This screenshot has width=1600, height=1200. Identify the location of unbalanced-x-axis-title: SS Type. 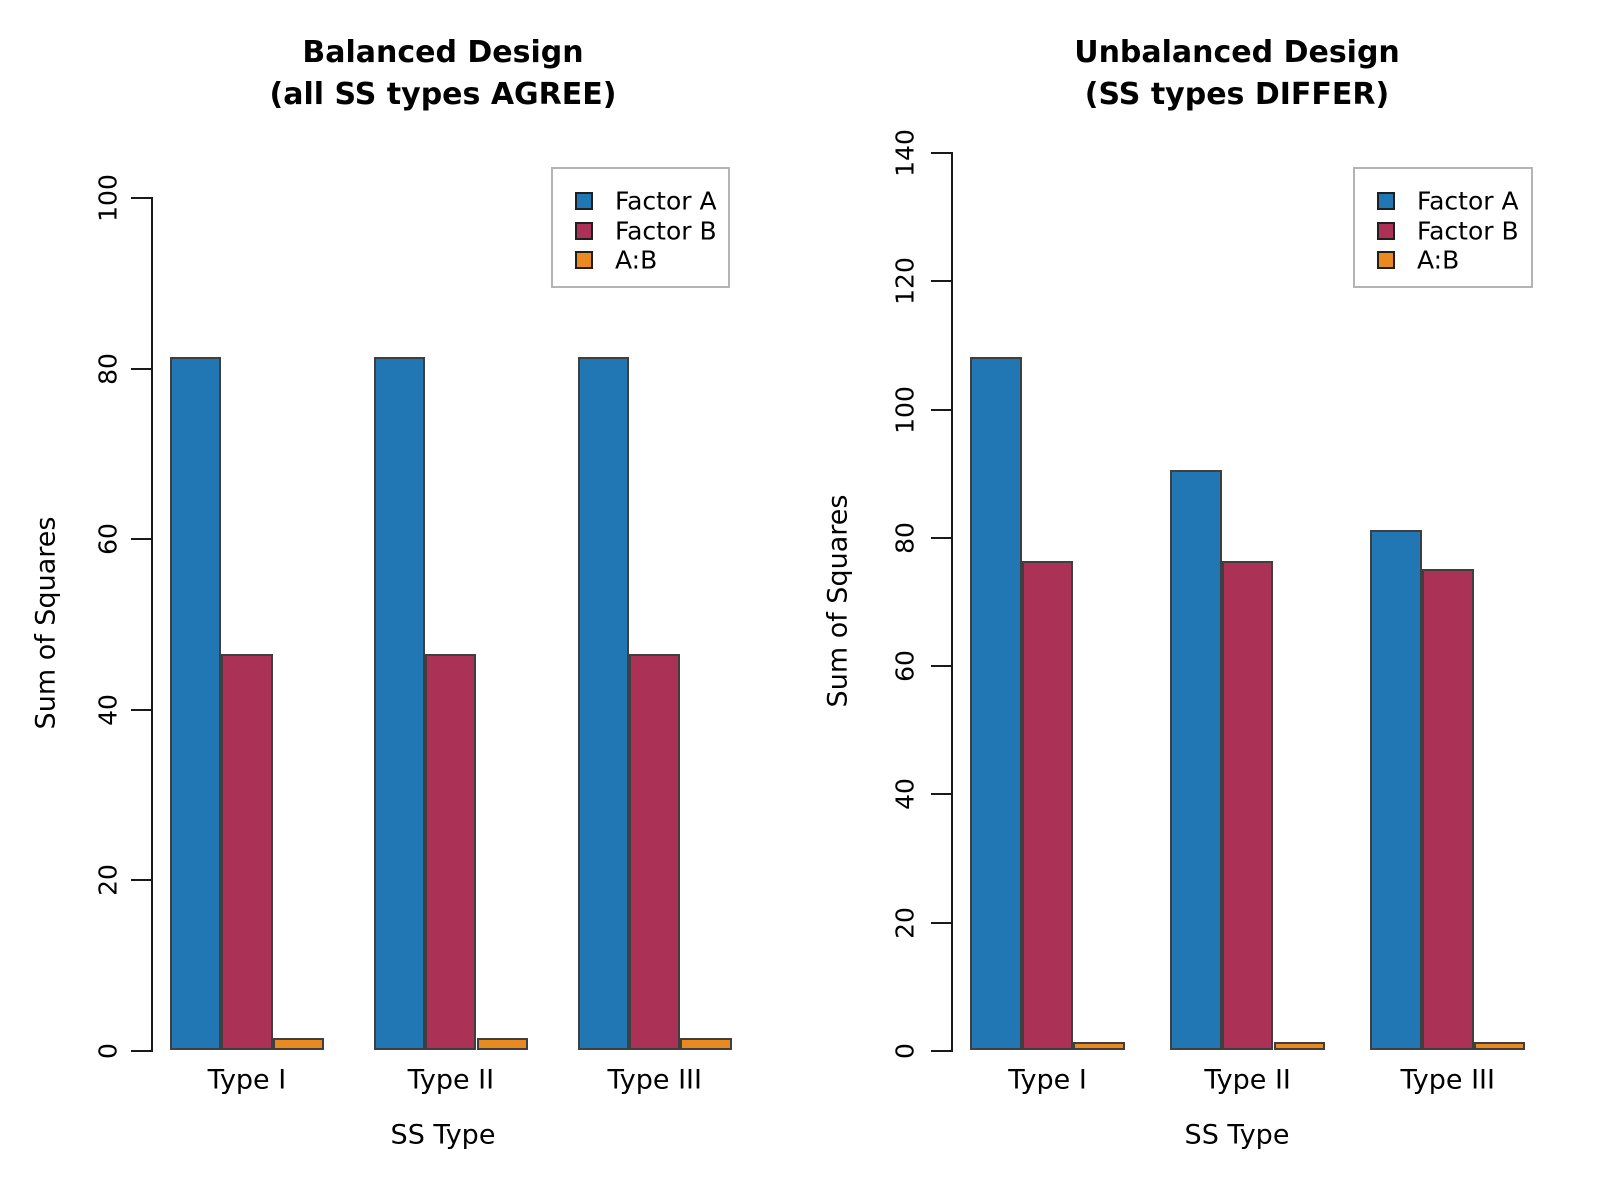
(1237, 1135).